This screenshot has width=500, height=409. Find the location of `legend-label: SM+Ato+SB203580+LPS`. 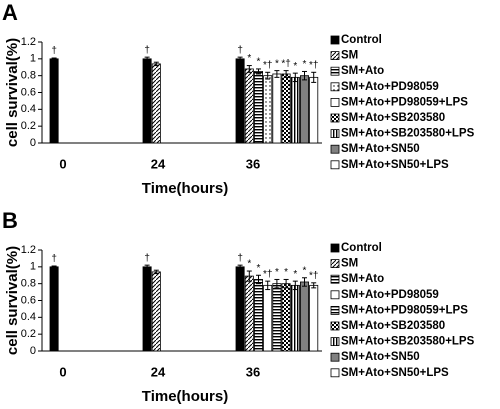

legend-label: SM+Ato+SB203580+LPS is located at coordinates (408, 342).